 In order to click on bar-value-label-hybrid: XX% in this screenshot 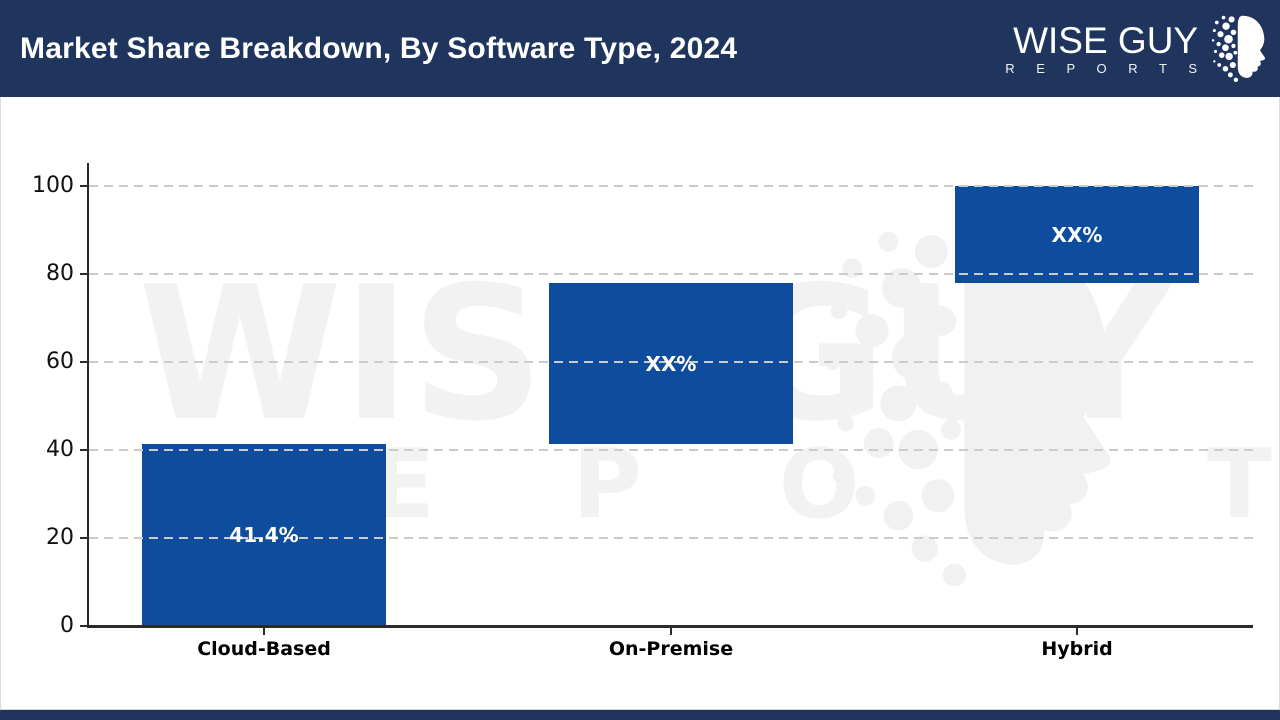, I will do `click(1077, 234)`.